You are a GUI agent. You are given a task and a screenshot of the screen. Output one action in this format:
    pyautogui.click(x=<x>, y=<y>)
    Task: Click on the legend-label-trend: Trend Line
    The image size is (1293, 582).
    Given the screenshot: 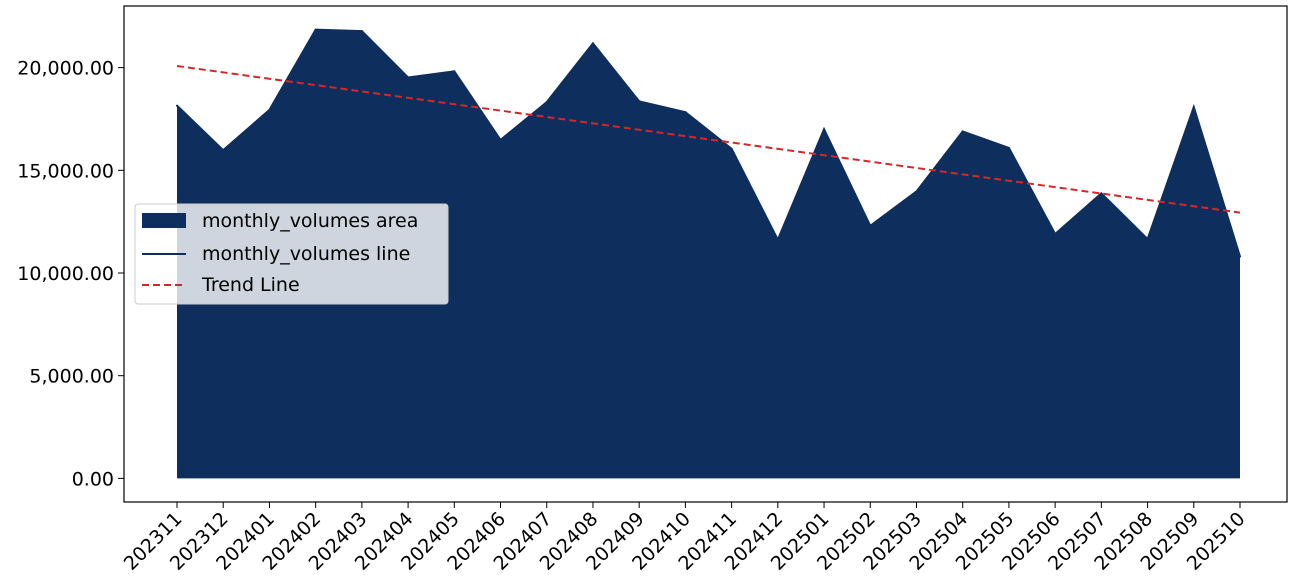 What is the action you would take?
    pyautogui.click(x=250, y=285)
    